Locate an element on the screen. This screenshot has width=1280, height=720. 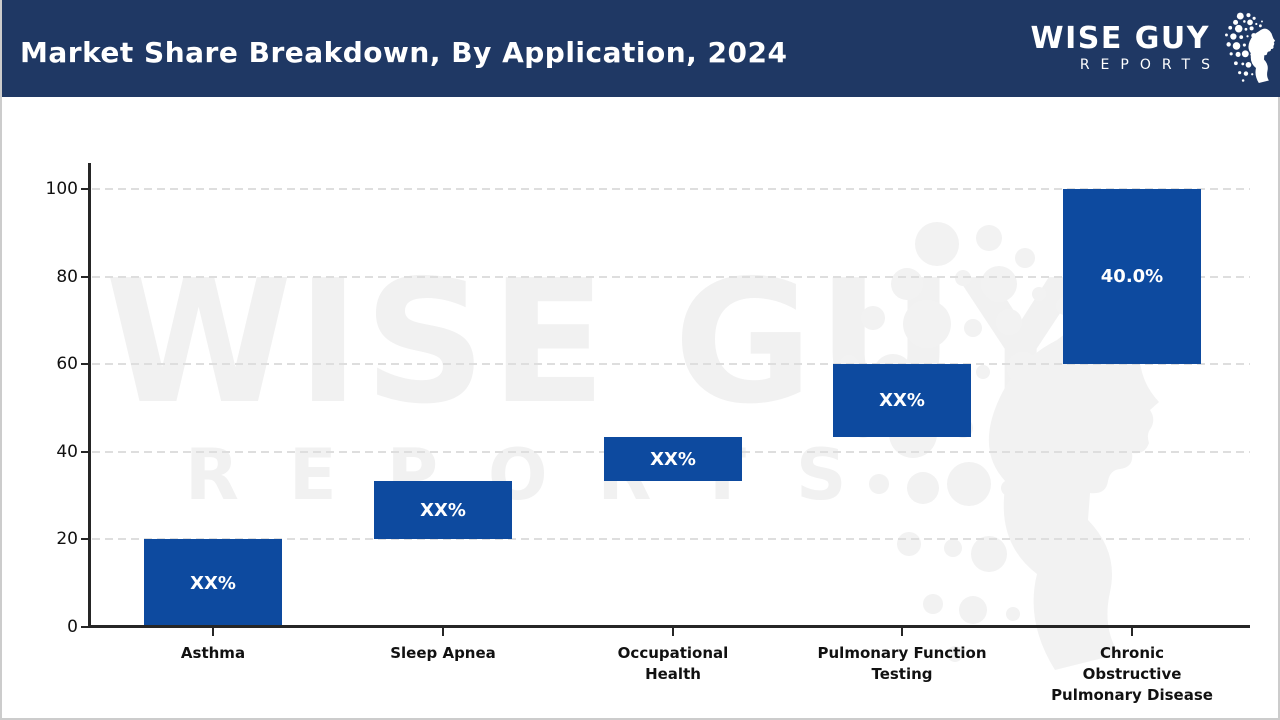
logo-text: WISE GUY REPORTS is located at coordinates (1120, 47).